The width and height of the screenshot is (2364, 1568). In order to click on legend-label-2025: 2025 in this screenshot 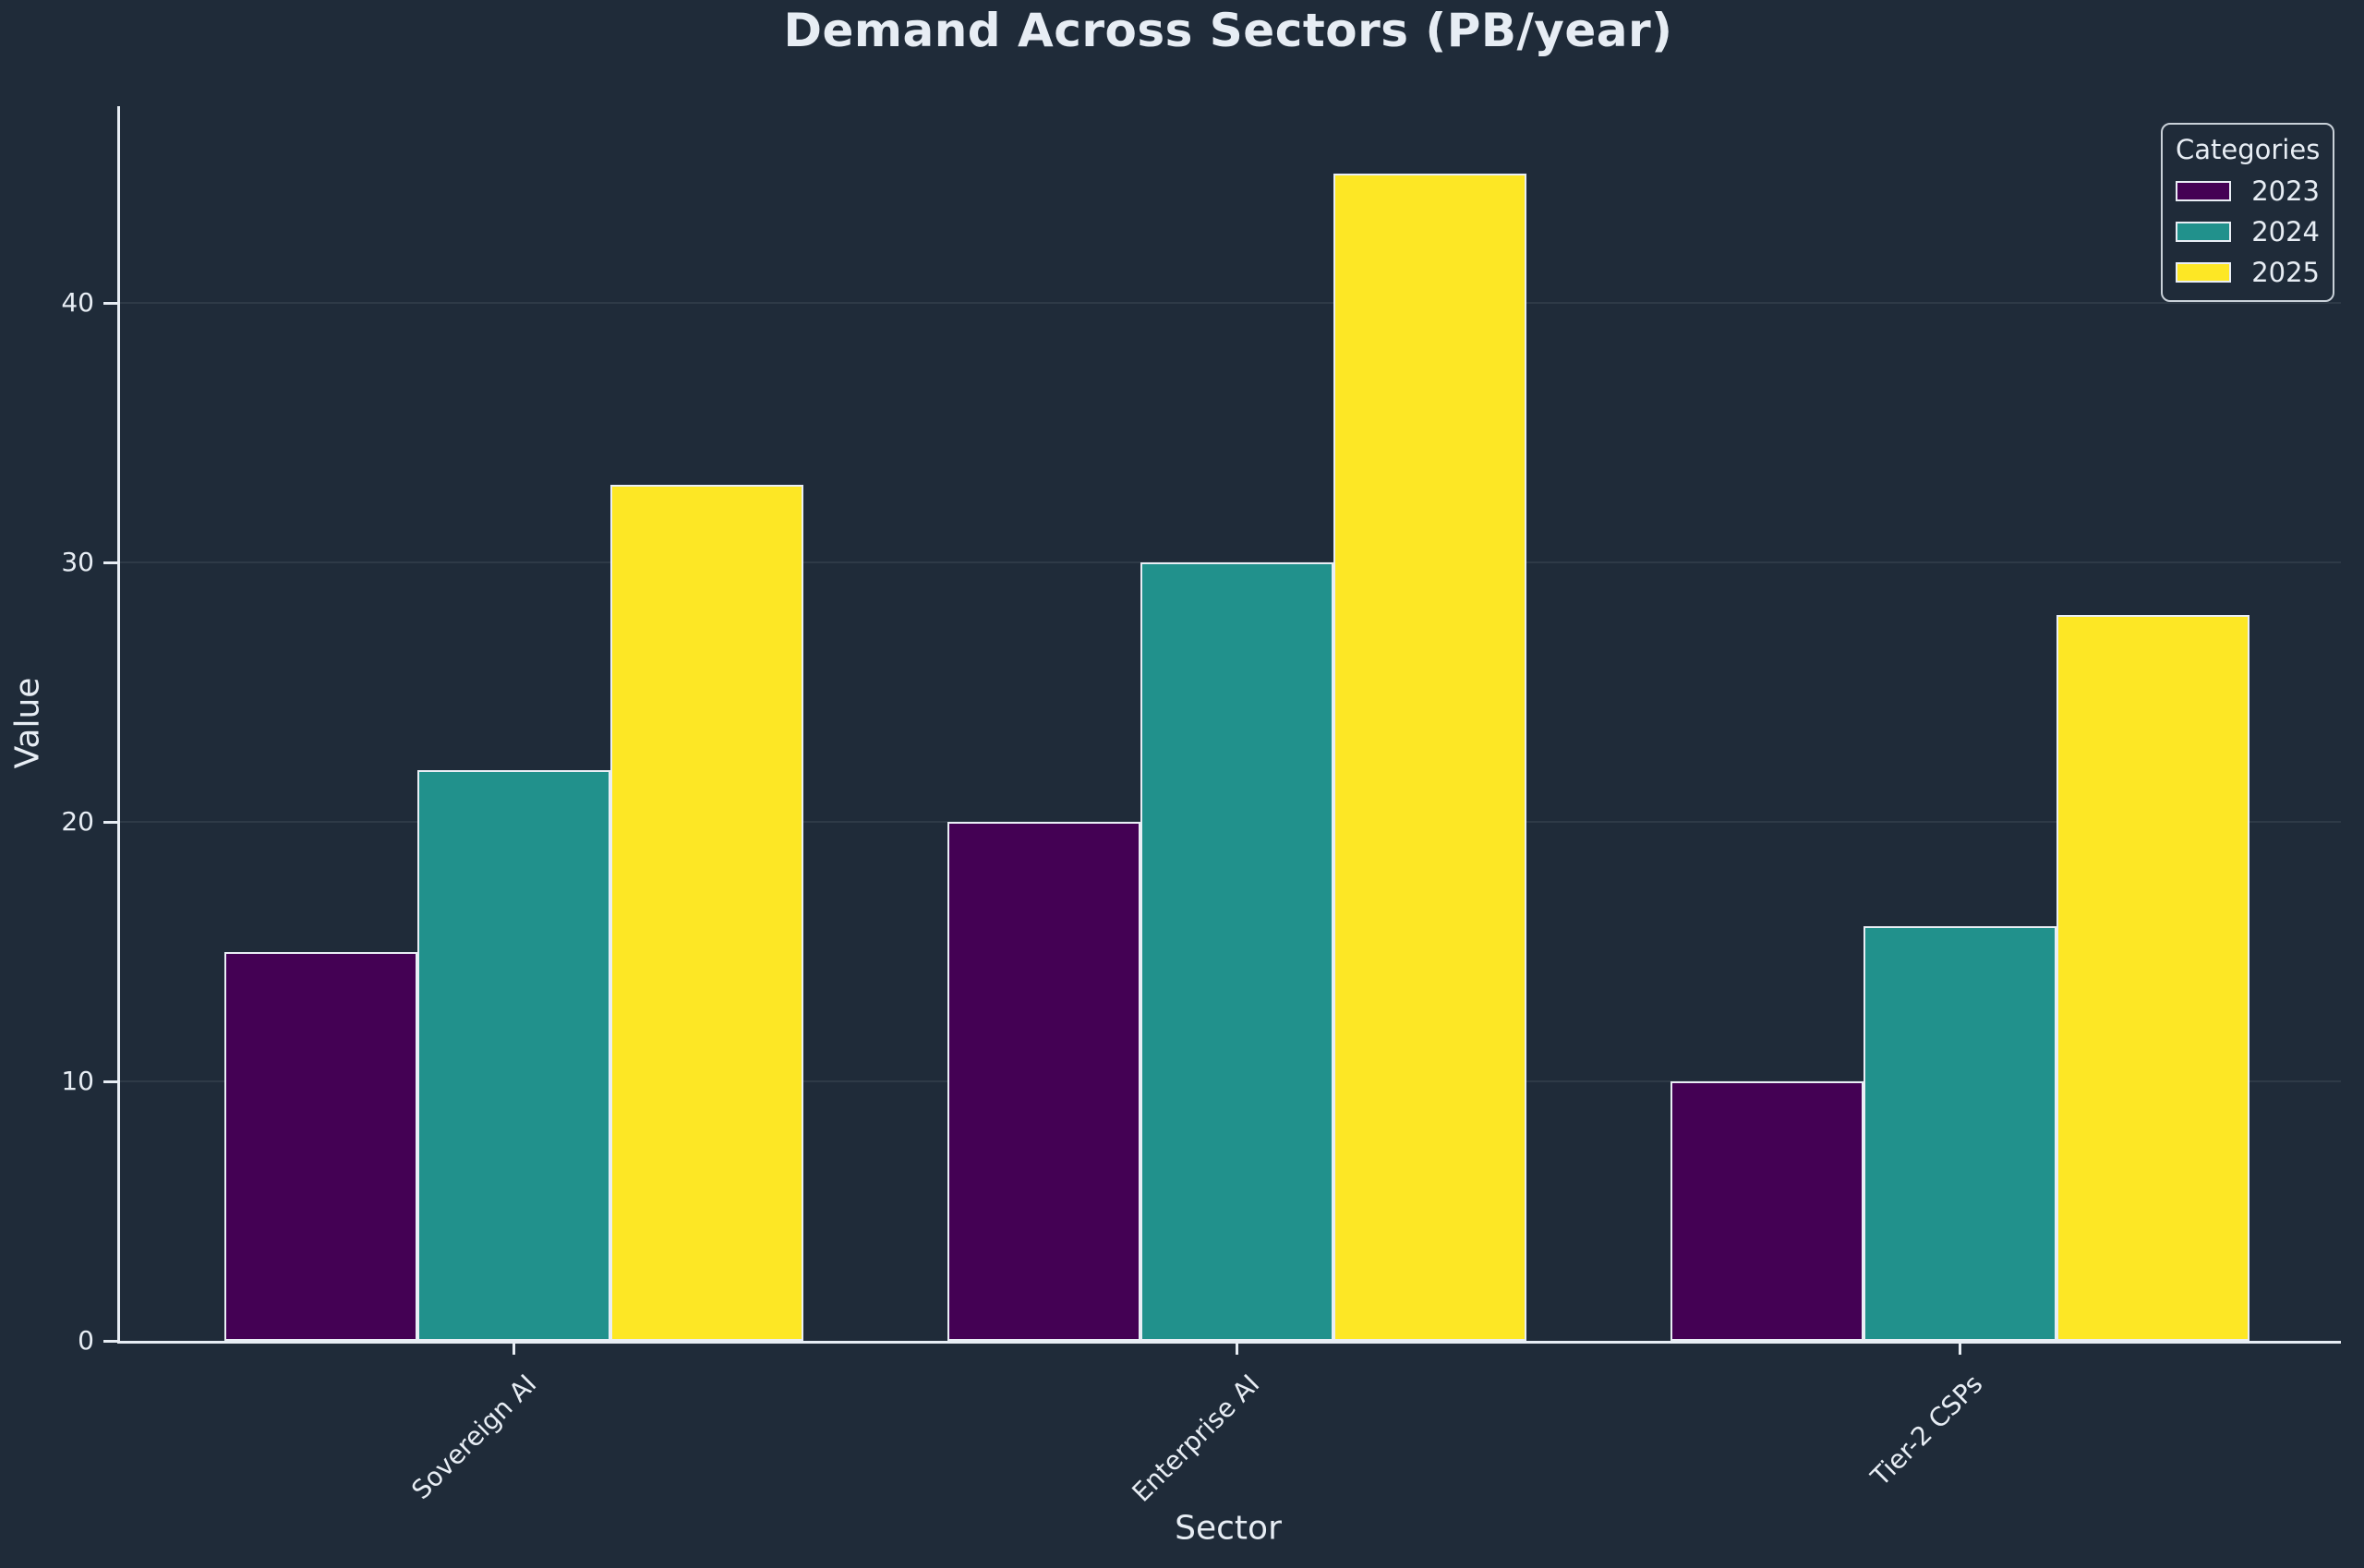, I will do `click(2285, 272)`.